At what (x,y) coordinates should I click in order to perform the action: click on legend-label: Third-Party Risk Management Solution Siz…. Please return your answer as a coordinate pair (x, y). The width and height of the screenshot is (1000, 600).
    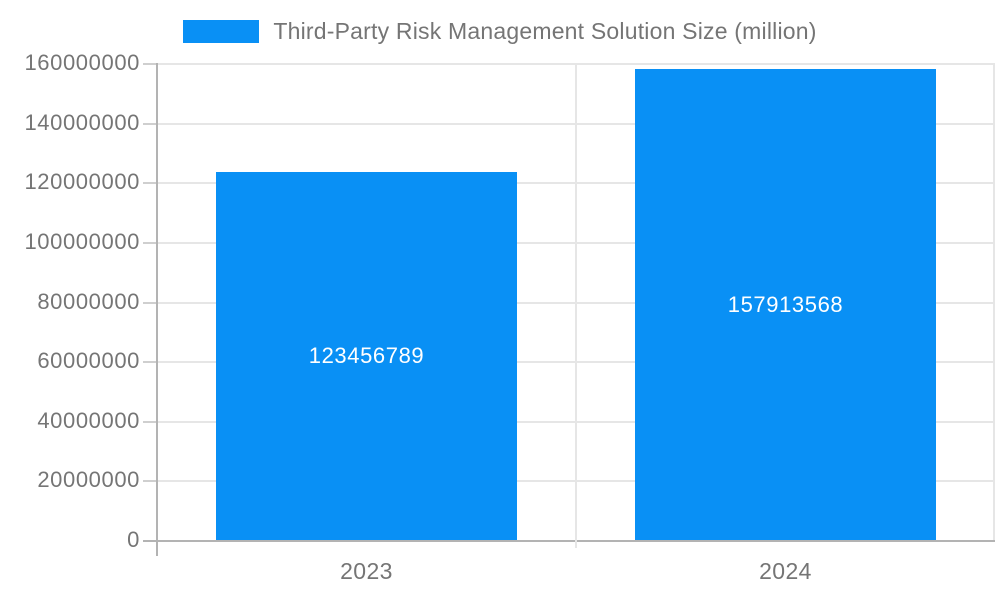
    Looking at the image, I should click on (545, 31).